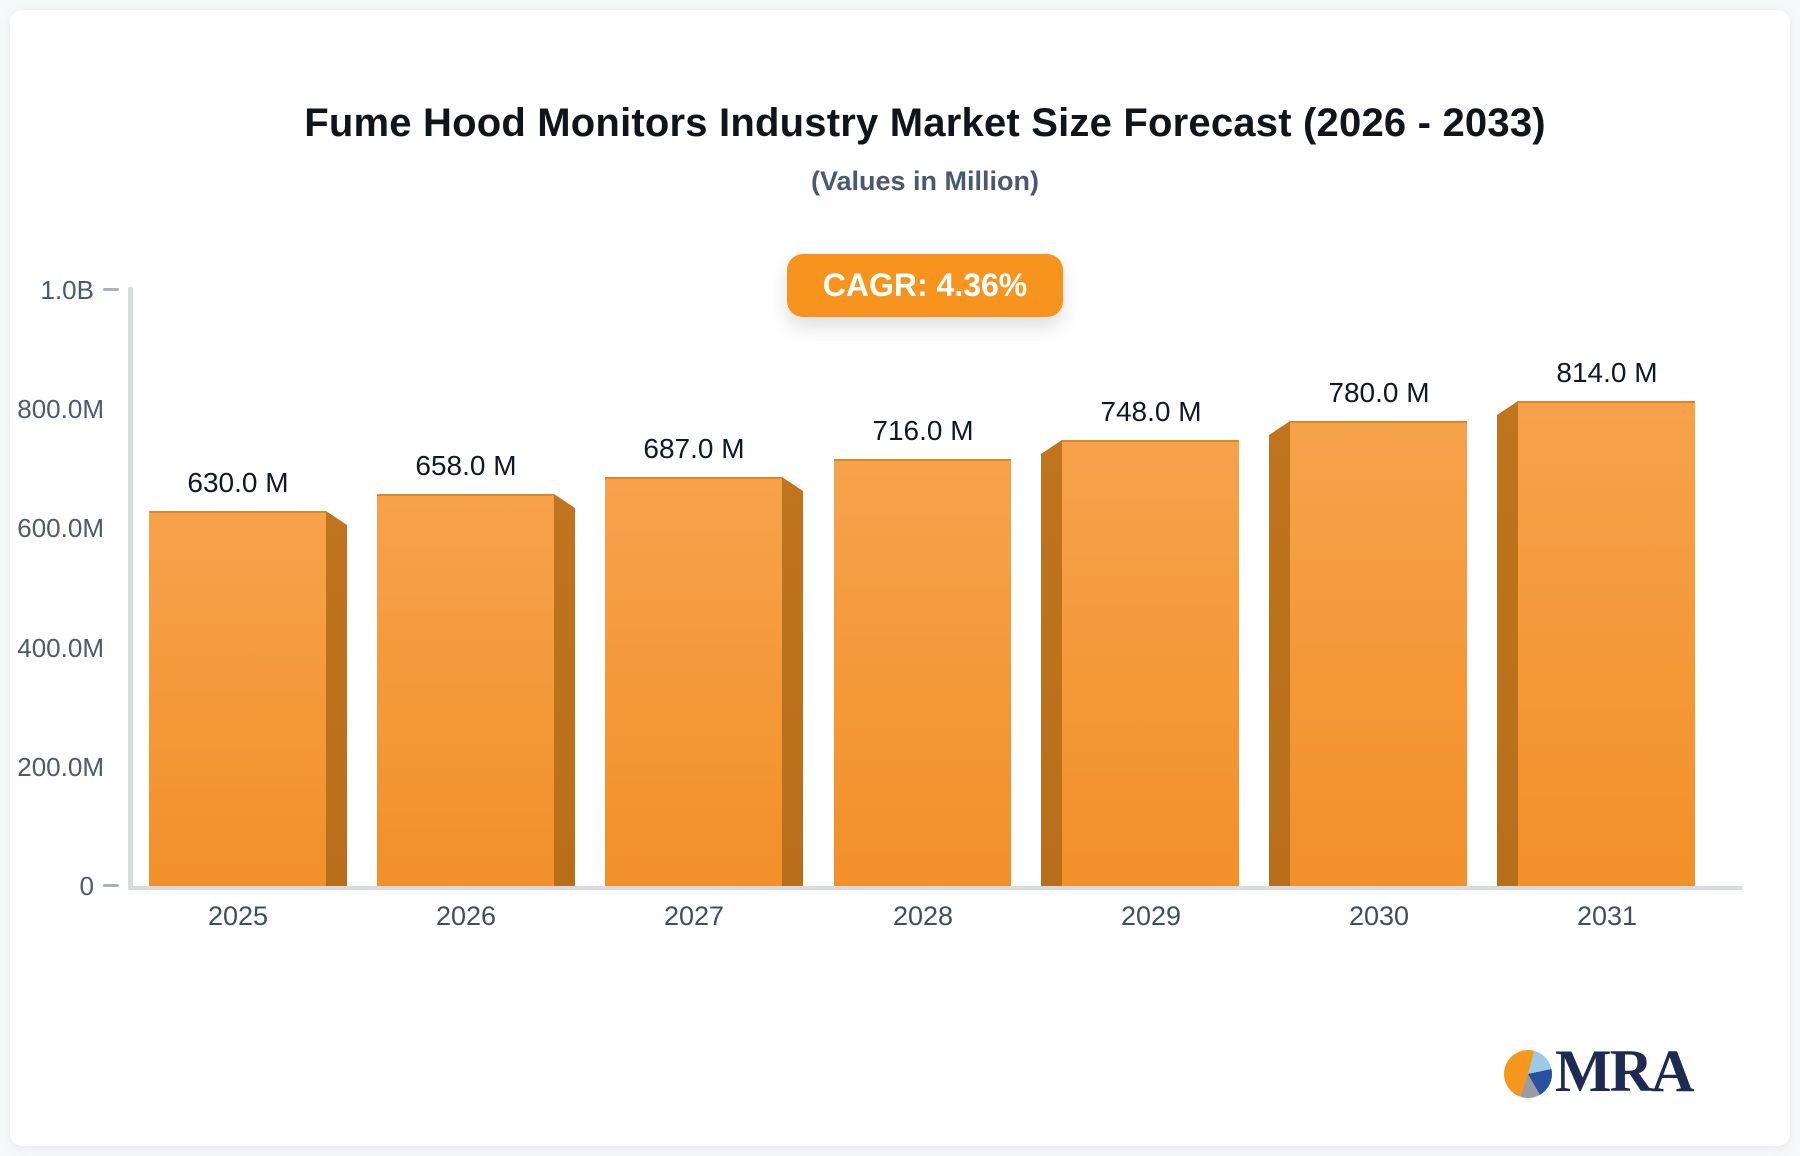  I want to click on brand-logo: MRA, so click(1614, 1071).